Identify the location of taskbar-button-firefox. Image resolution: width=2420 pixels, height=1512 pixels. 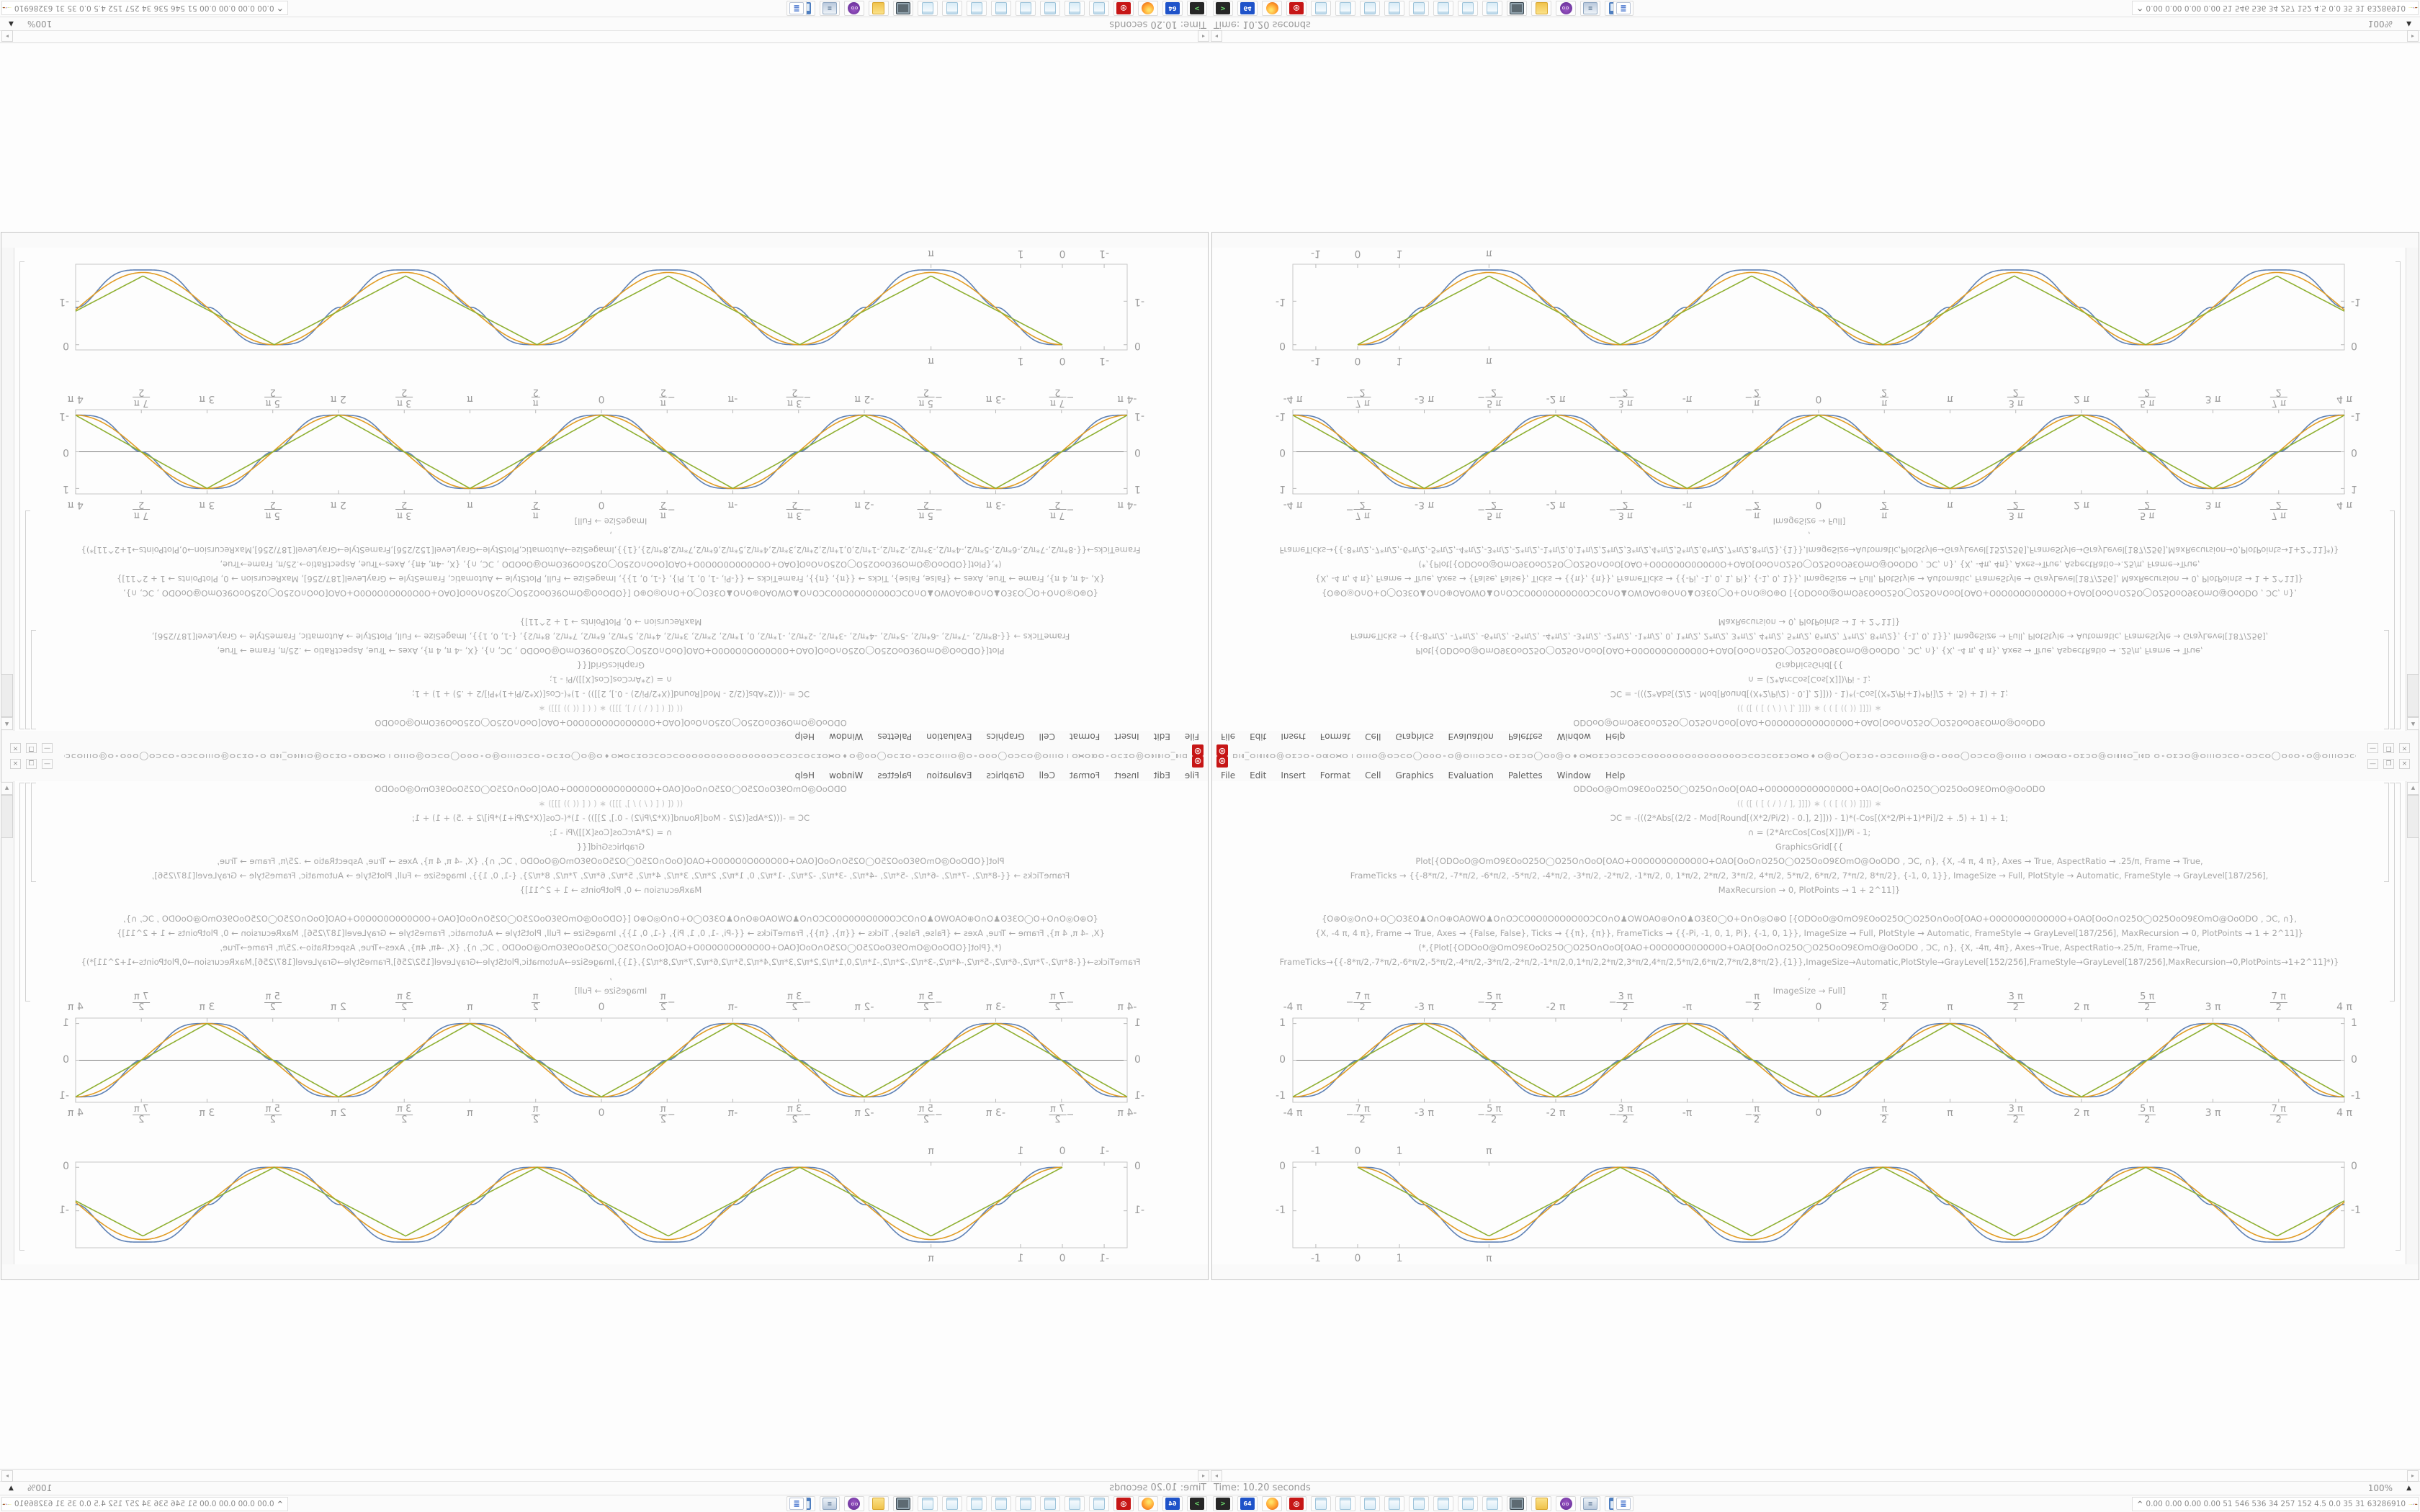
(1148, 1503).